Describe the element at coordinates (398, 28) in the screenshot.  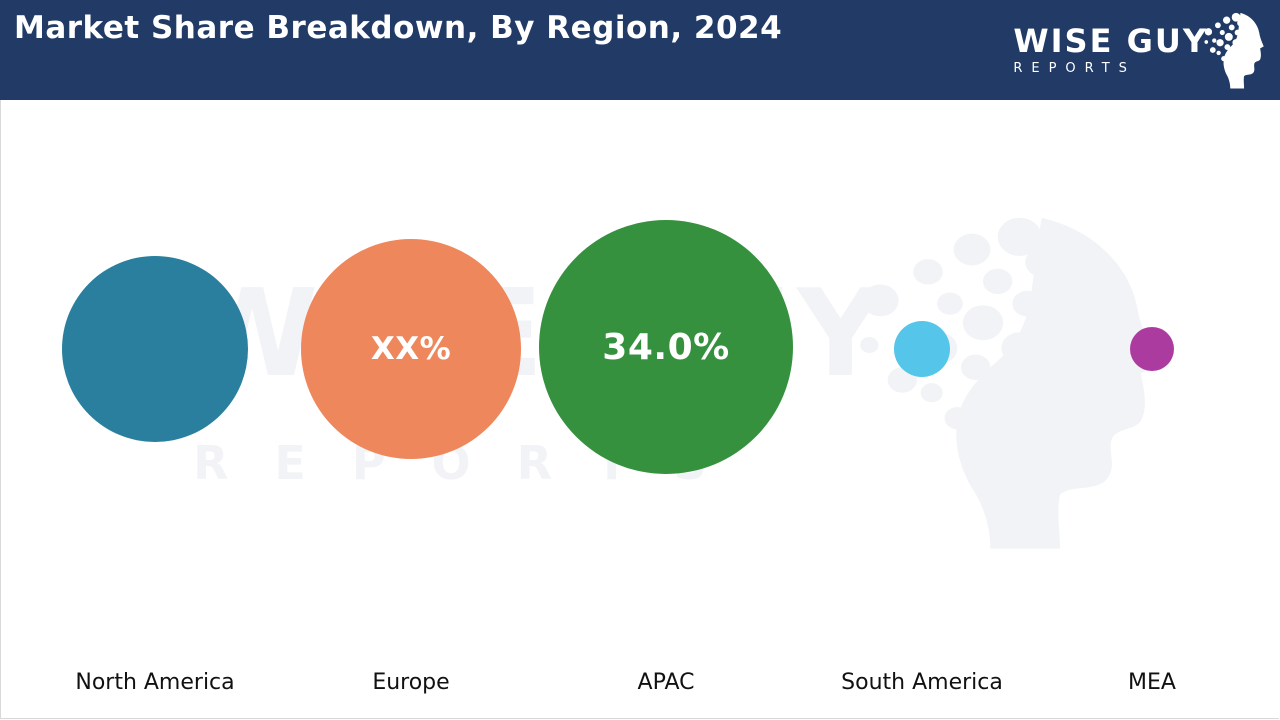
I see `chart-title: Market Share Breakdown, By Region, 2024` at that location.